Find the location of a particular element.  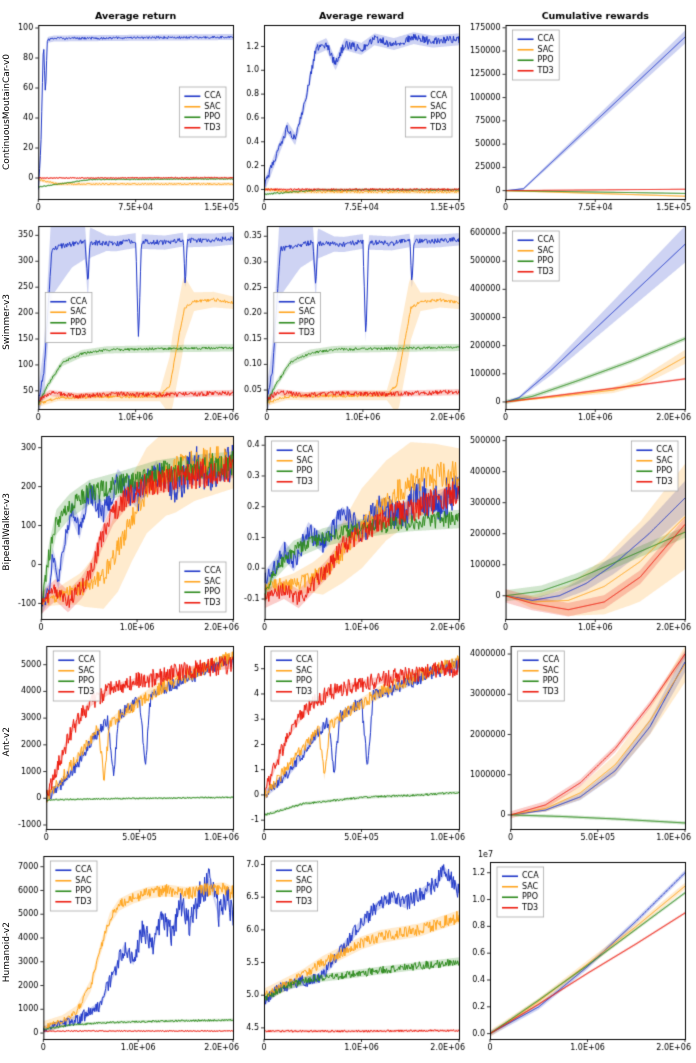

row-label: Swimmer-v3 is located at coordinates (7, 322).